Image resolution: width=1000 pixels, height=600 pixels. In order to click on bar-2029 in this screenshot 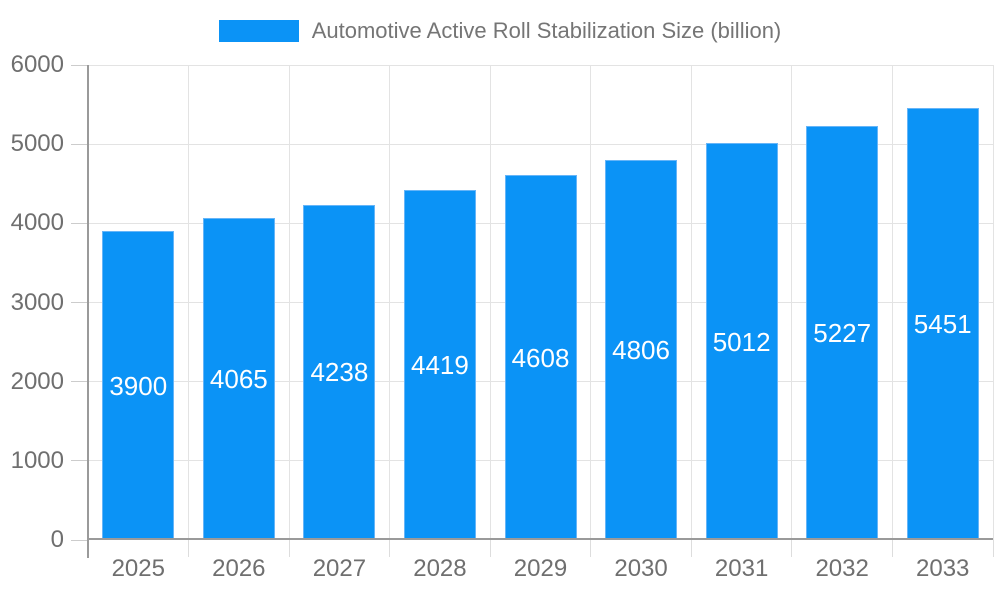, I will do `click(540, 357)`.